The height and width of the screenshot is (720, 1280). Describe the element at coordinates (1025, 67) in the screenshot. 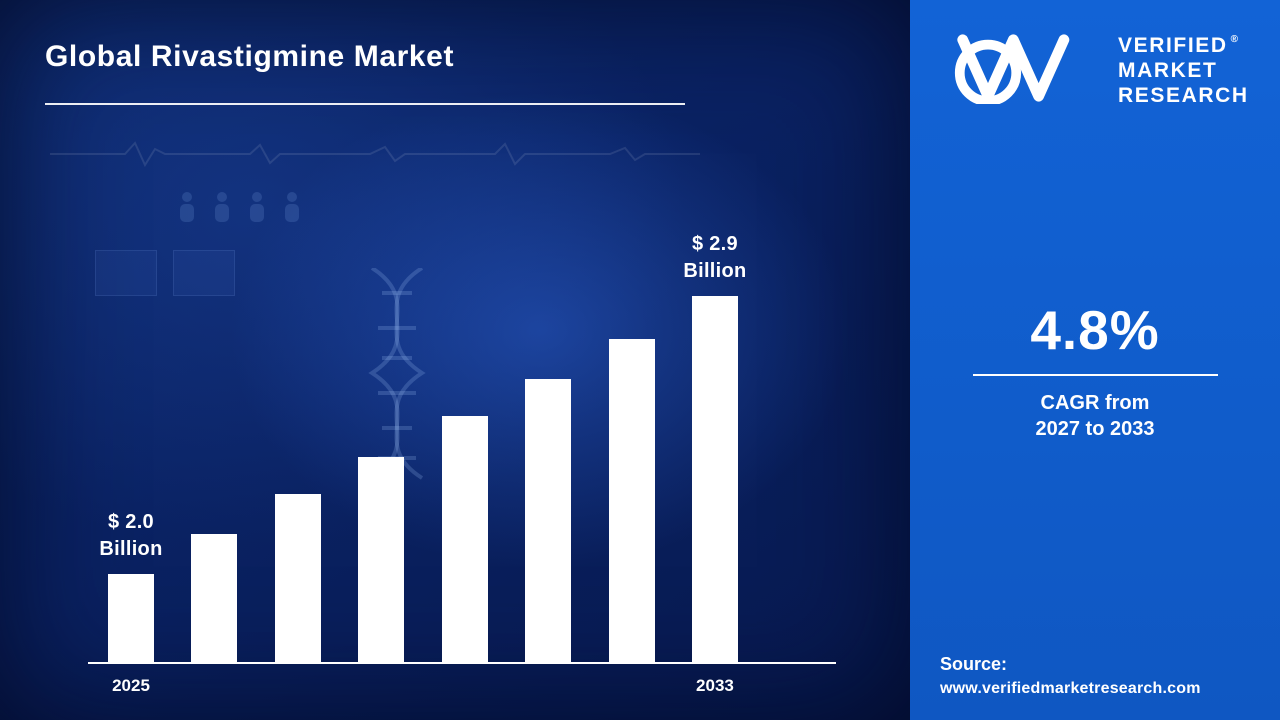

I see `vmr-logo-icon` at that location.